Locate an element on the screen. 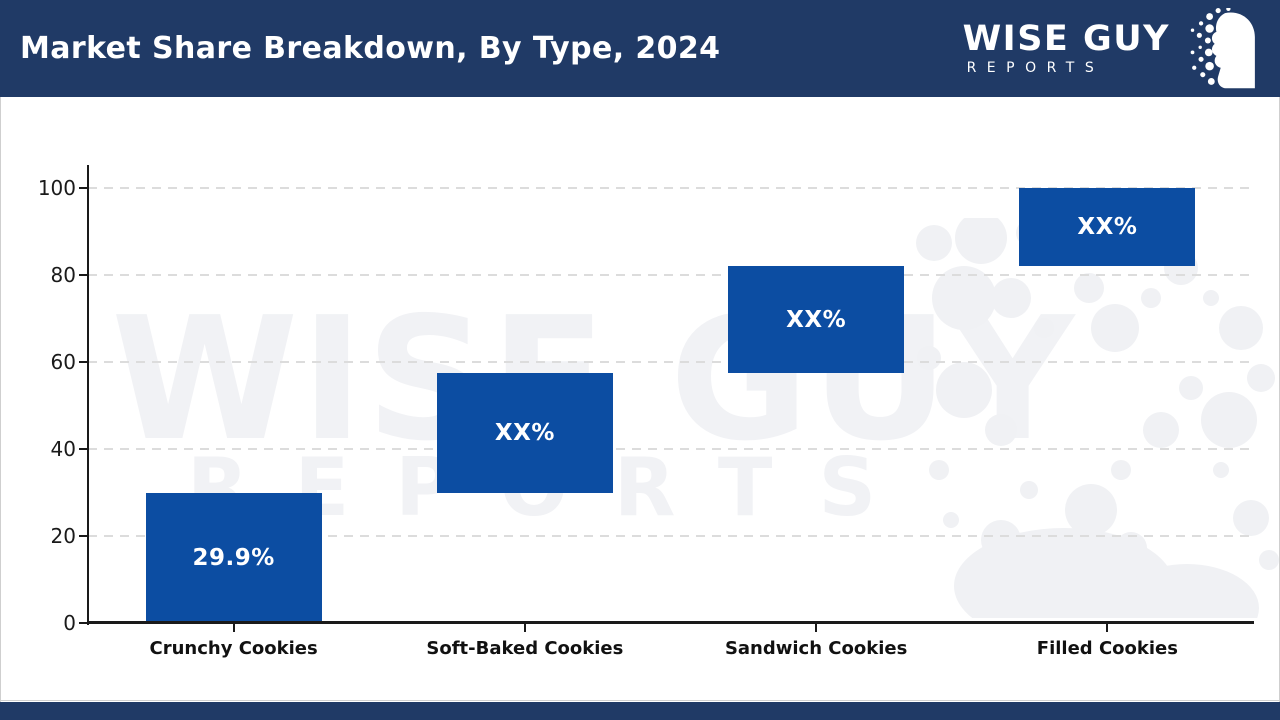 The image size is (1280, 720). brand-face-icon is located at coordinates (1222, 47).